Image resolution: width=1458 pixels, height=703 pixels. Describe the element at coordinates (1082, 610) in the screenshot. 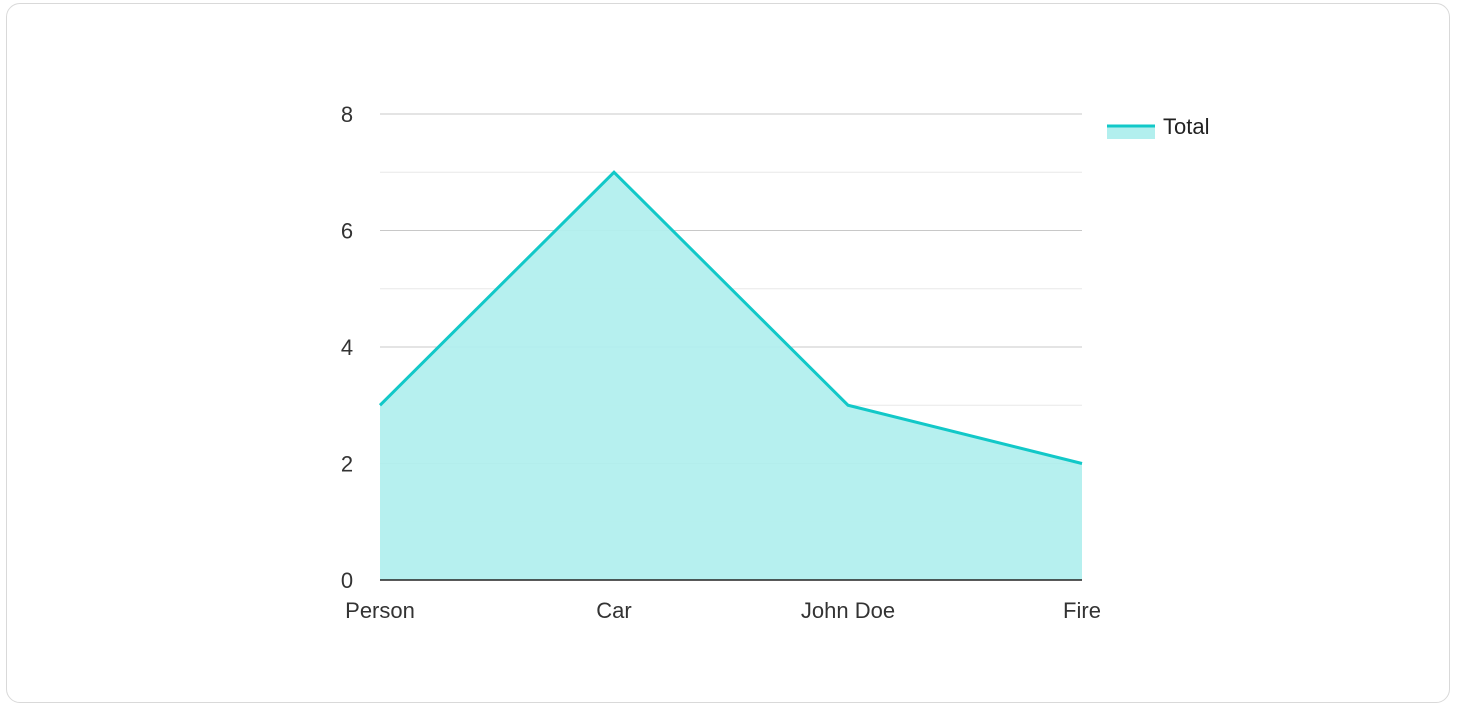

I see `x-tick-label: Fire` at that location.